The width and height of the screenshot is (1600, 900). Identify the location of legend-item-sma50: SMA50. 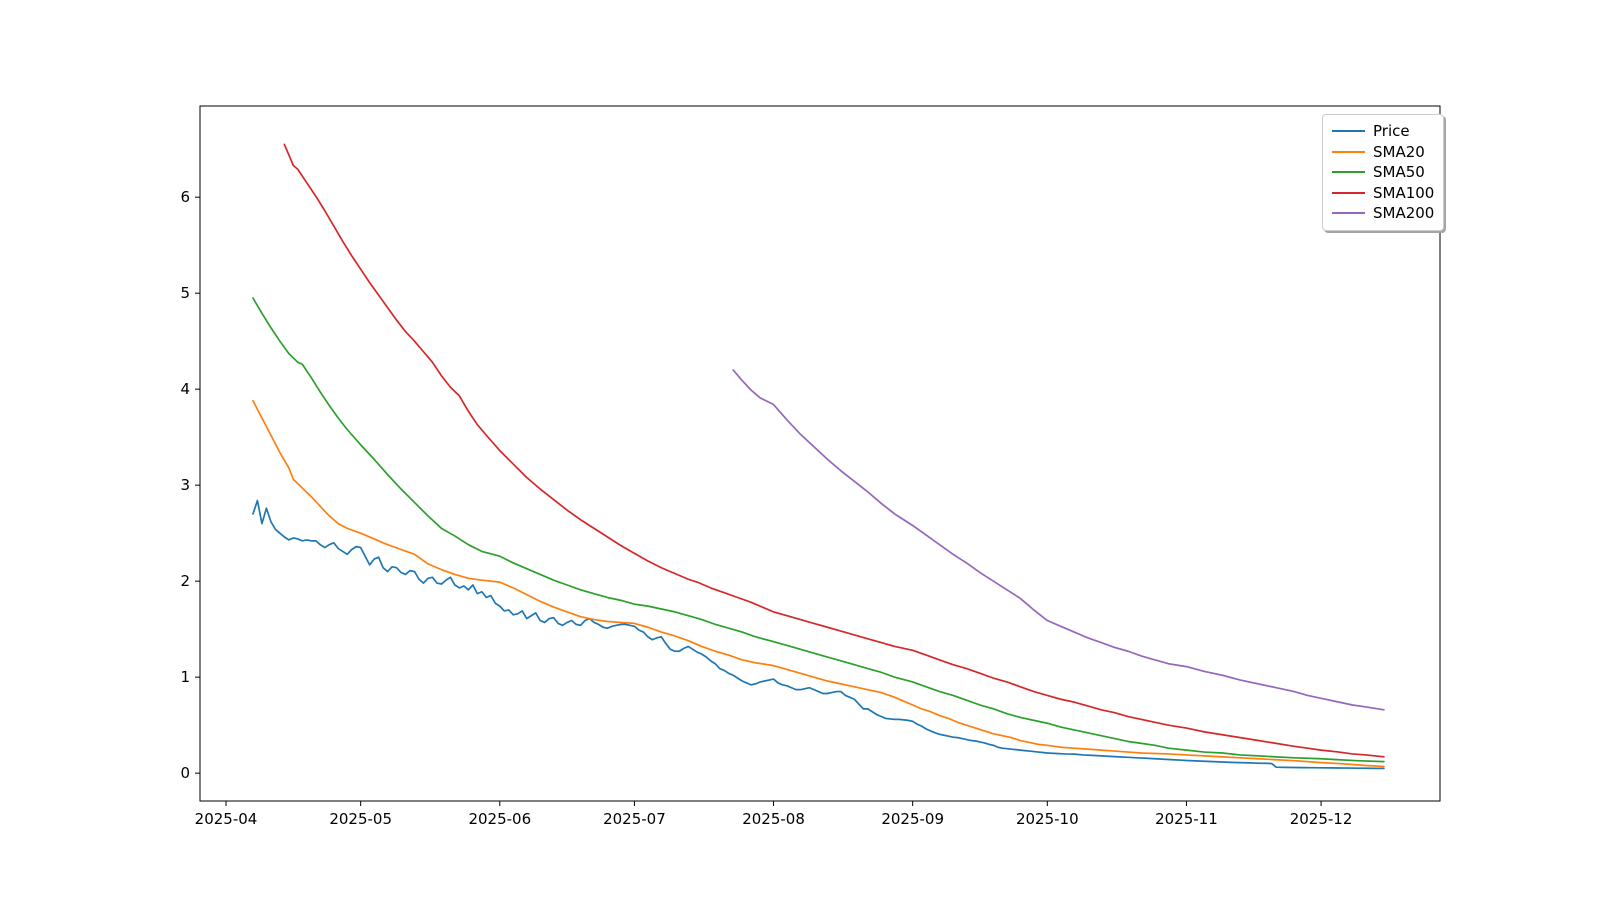
(1383, 172).